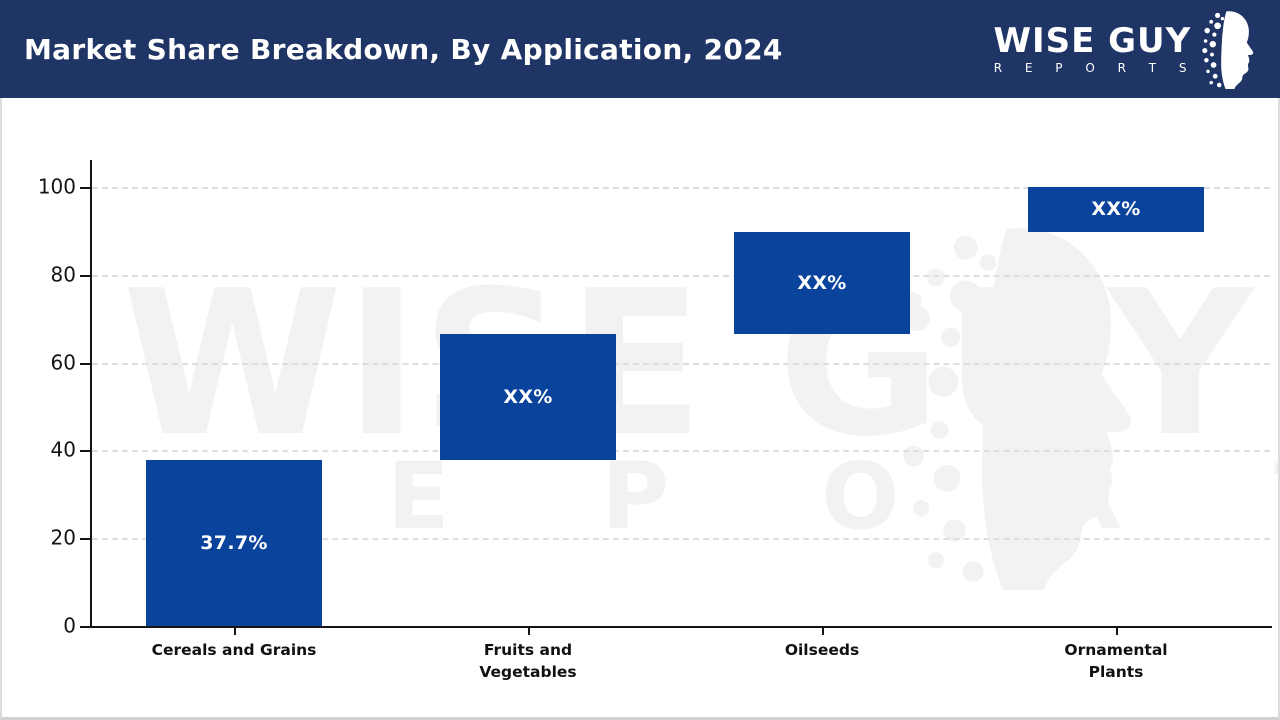 The width and height of the screenshot is (1280, 720). What do you see at coordinates (681, 363) in the screenshot?
I see `gridline-y60` at bounding box center [681, 363].